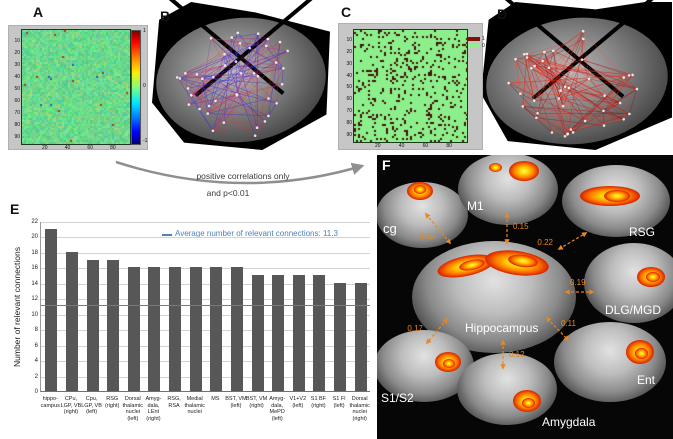 The height and width of the screenshot is (439, 673). I want to click on panel-a-correlation-matrix: 10 20 30 40 50 60 70 80 90 20 40 60 80 1 0 -1, so click(78, 88).